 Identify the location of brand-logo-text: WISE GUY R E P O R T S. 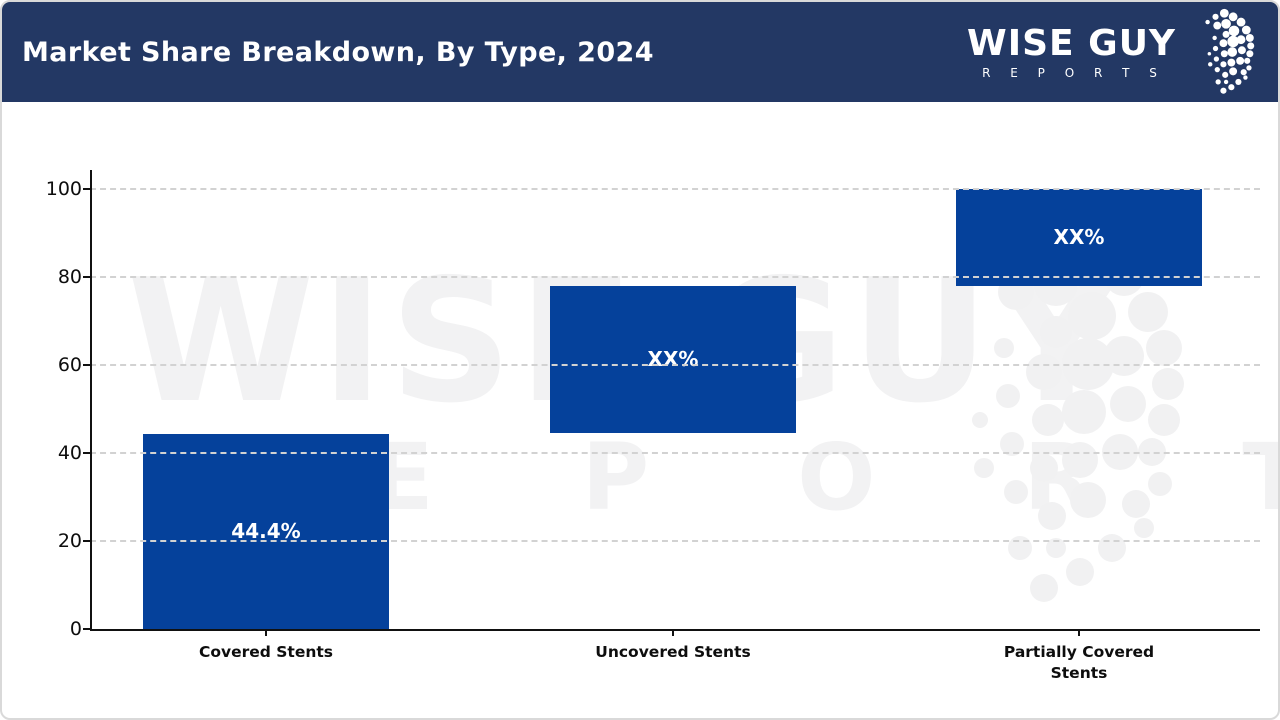
(1071, 51).